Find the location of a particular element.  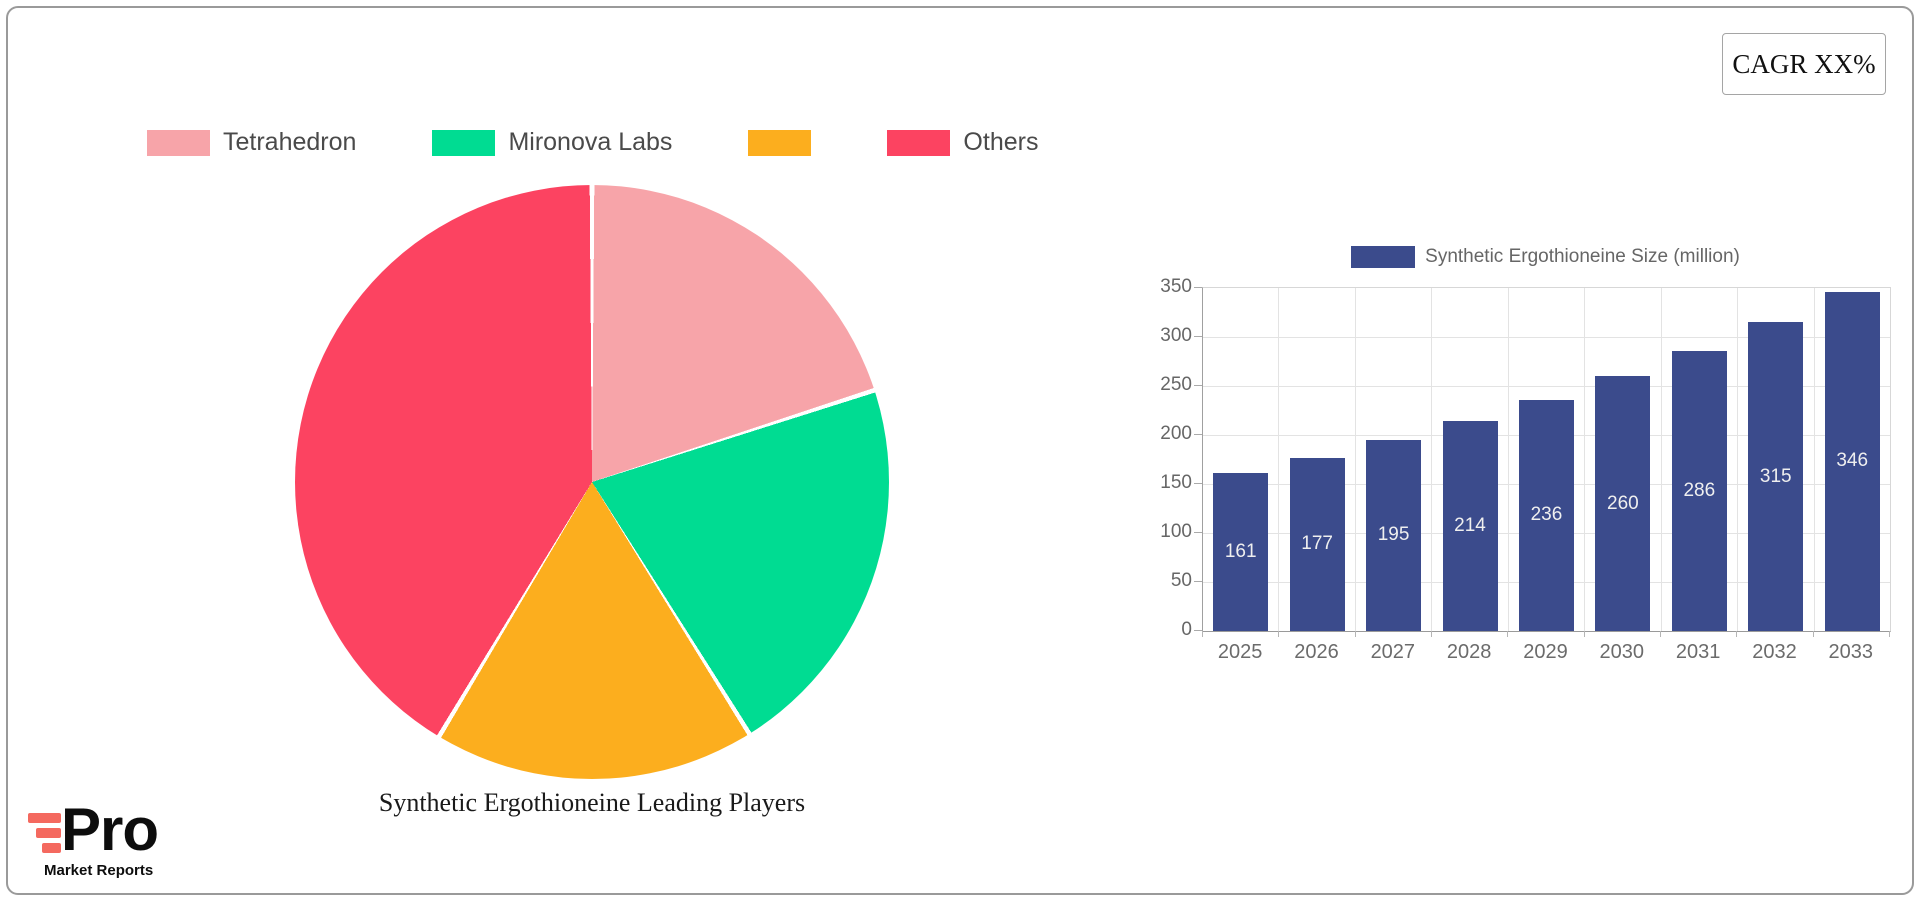

y-tick-label: 350 is located at coordinates (1176, 286).